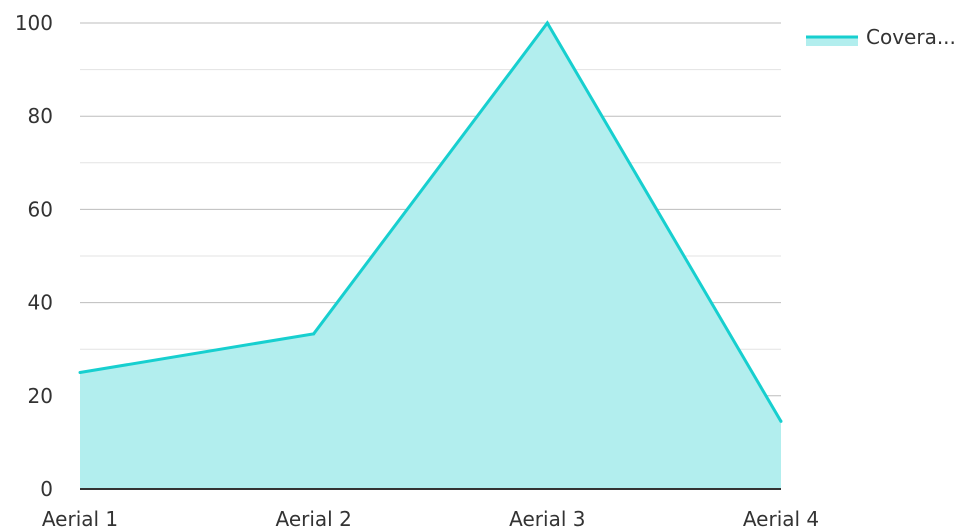 This screenshot has height=531, width=967. What do you see at coordinates (40, 396) in the screenshot?
I see `y-tick-label: 20` at bounding box center [40, 396].